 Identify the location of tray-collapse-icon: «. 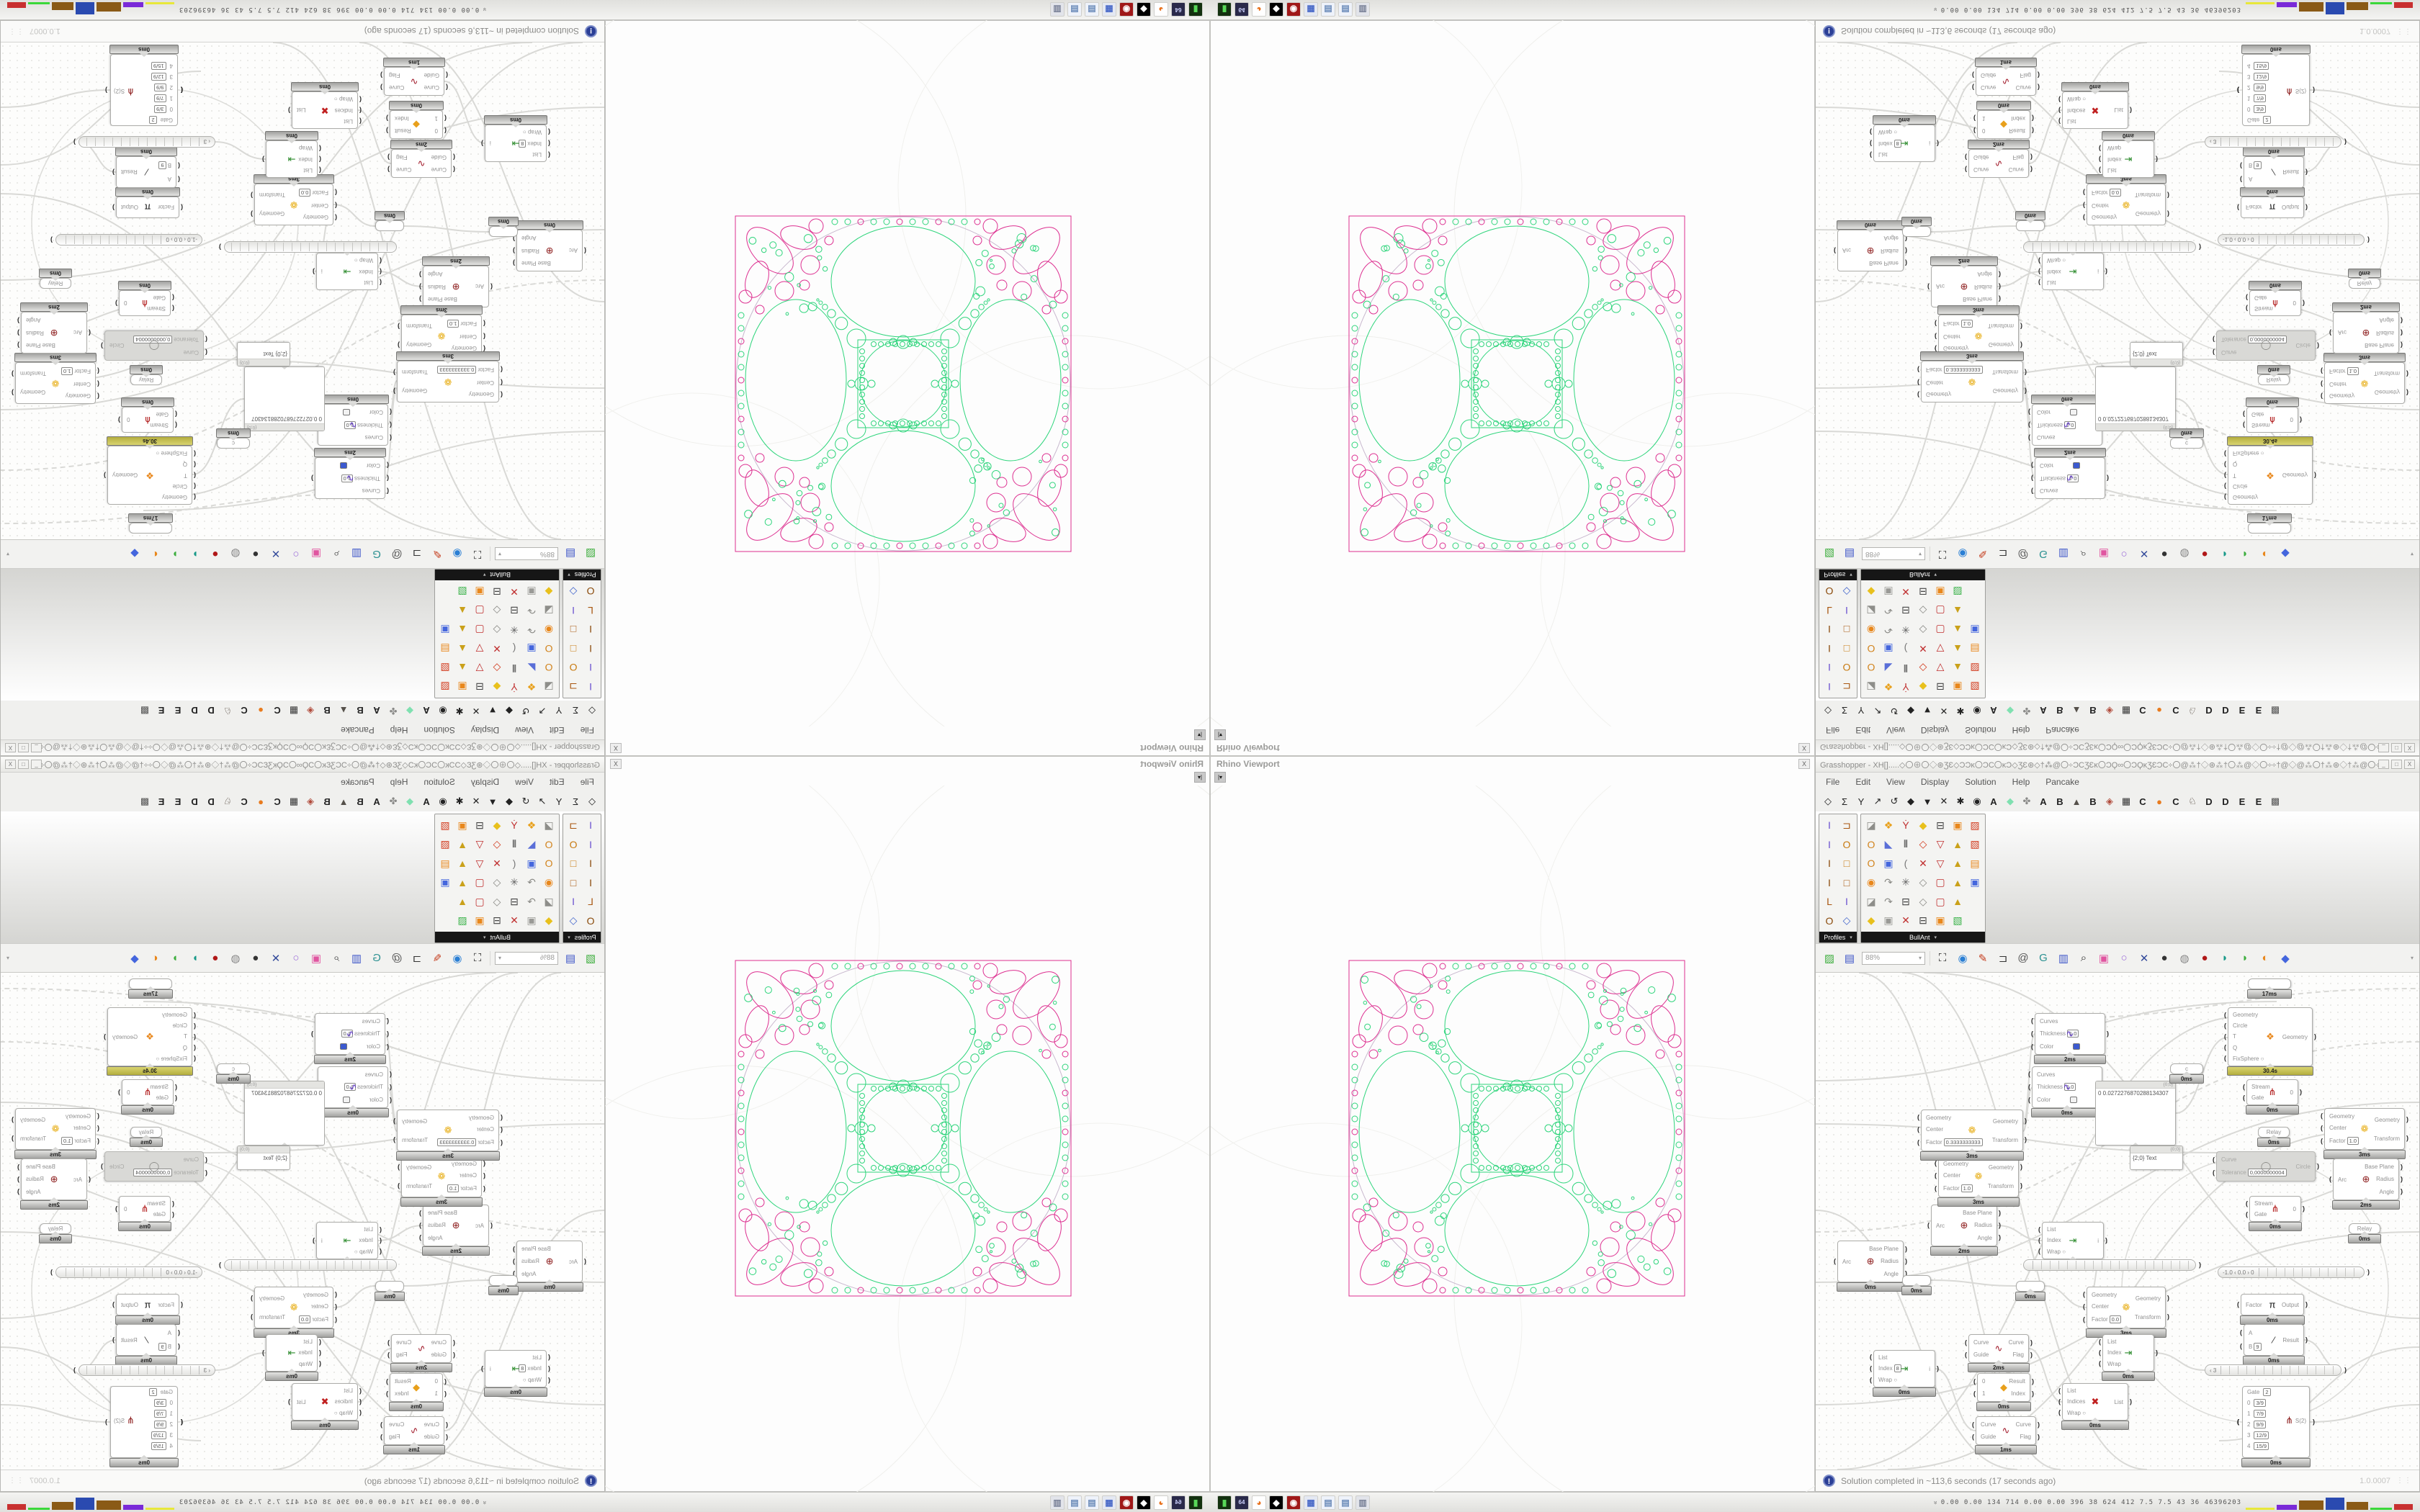
(485, 9).